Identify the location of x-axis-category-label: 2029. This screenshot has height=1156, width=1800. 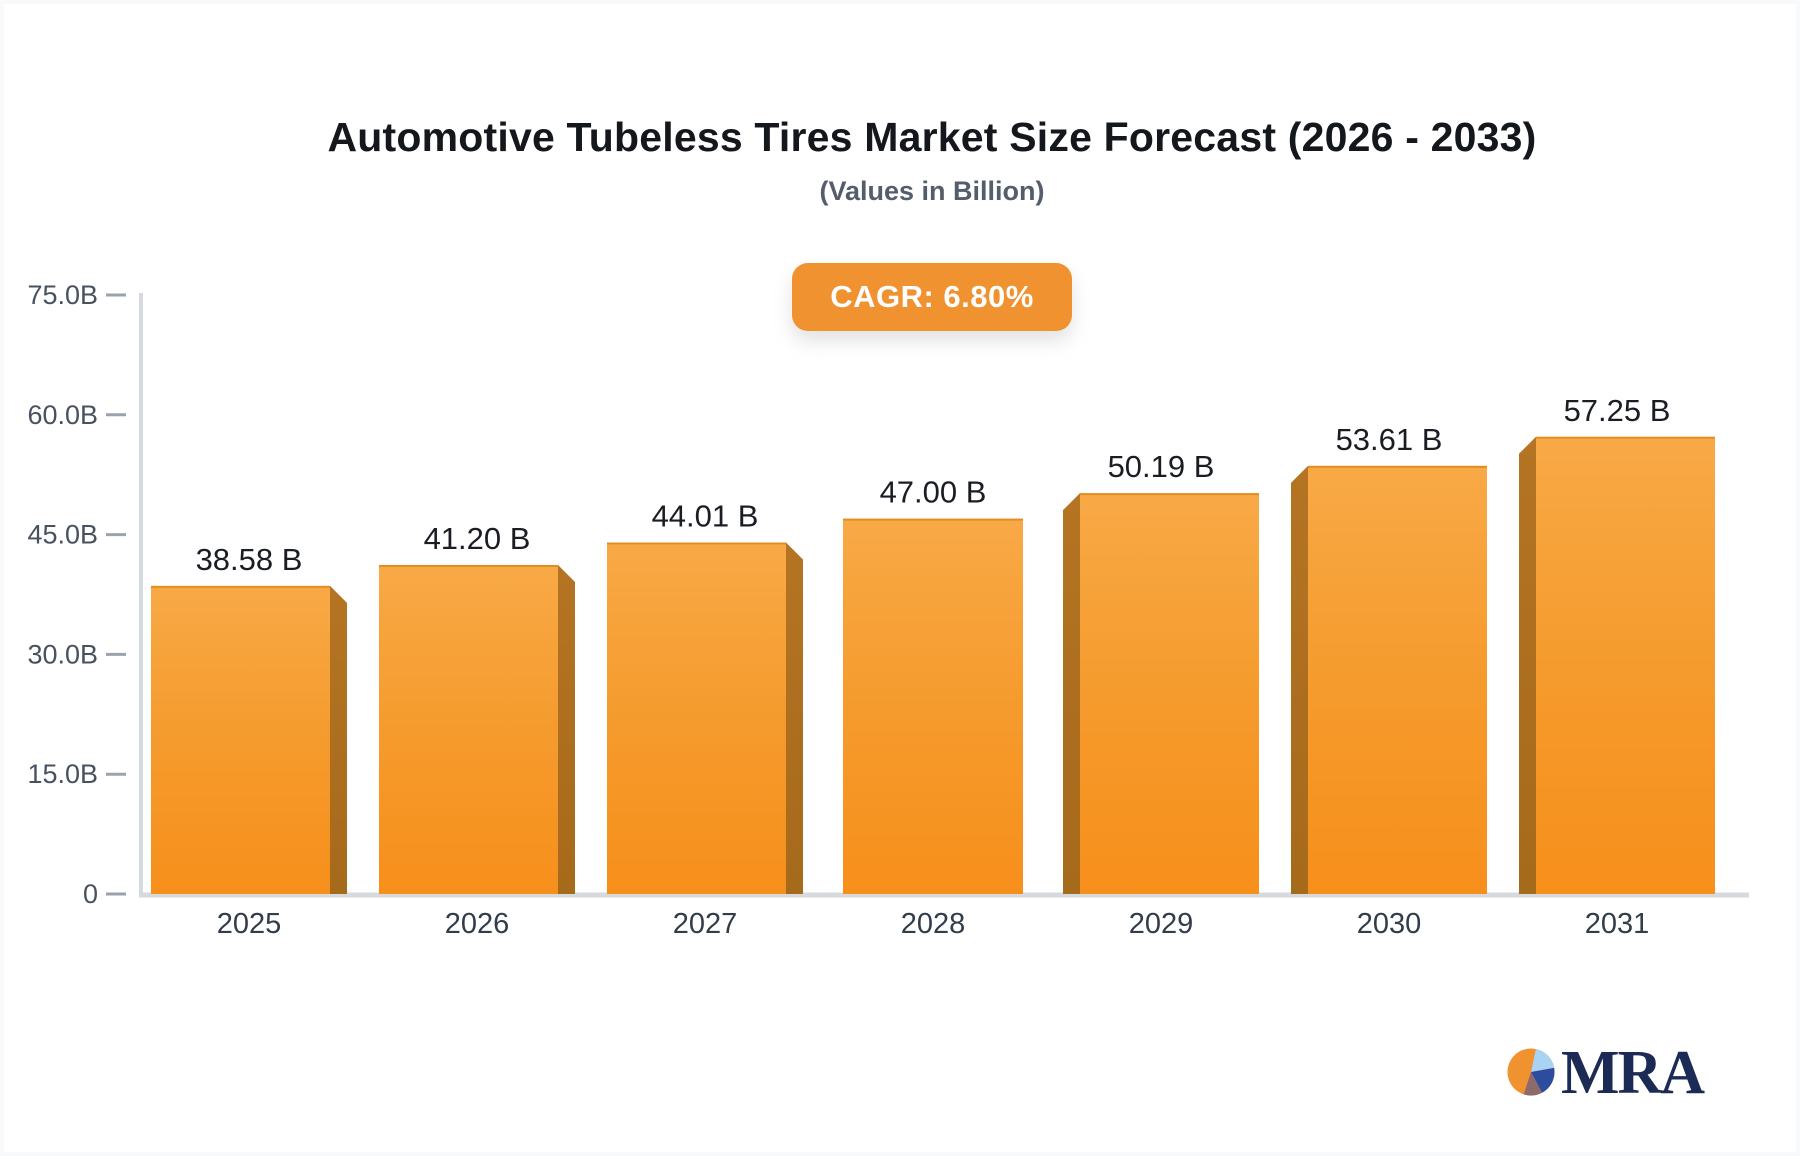
(1161, 924).